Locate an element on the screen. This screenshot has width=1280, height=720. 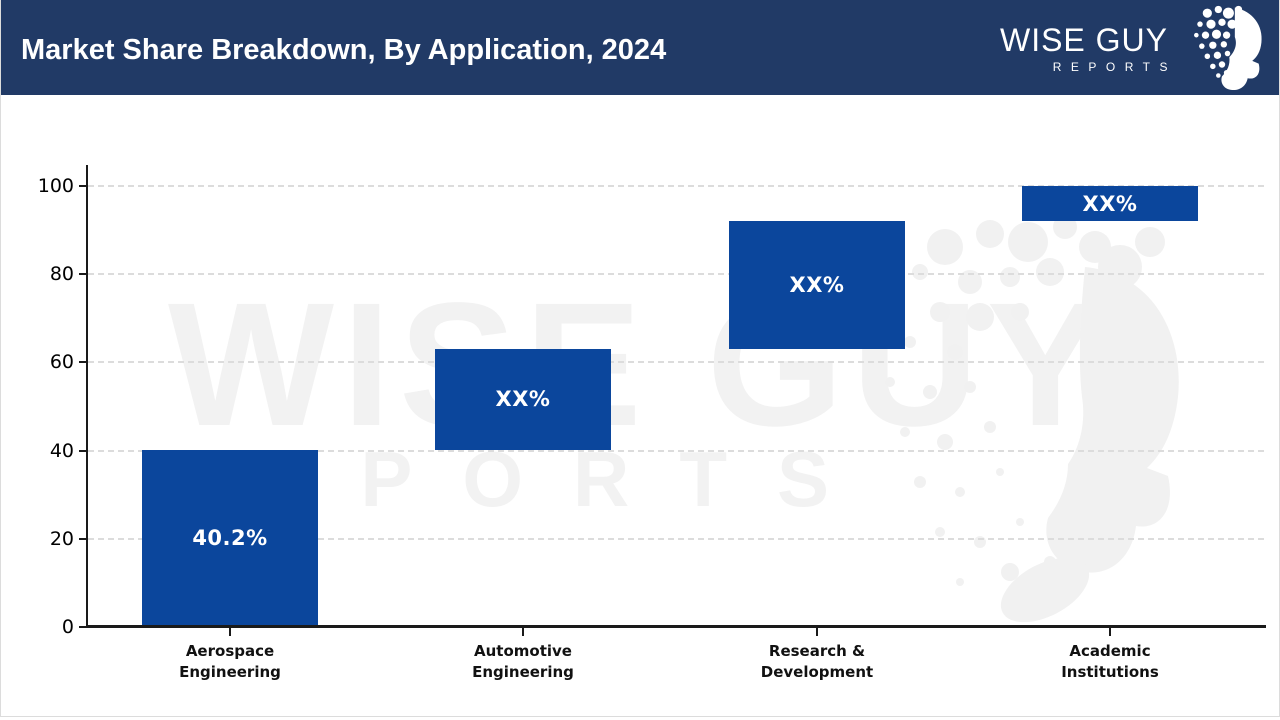
brand-name: WISE GUY is located at coordinates (1083, 40).